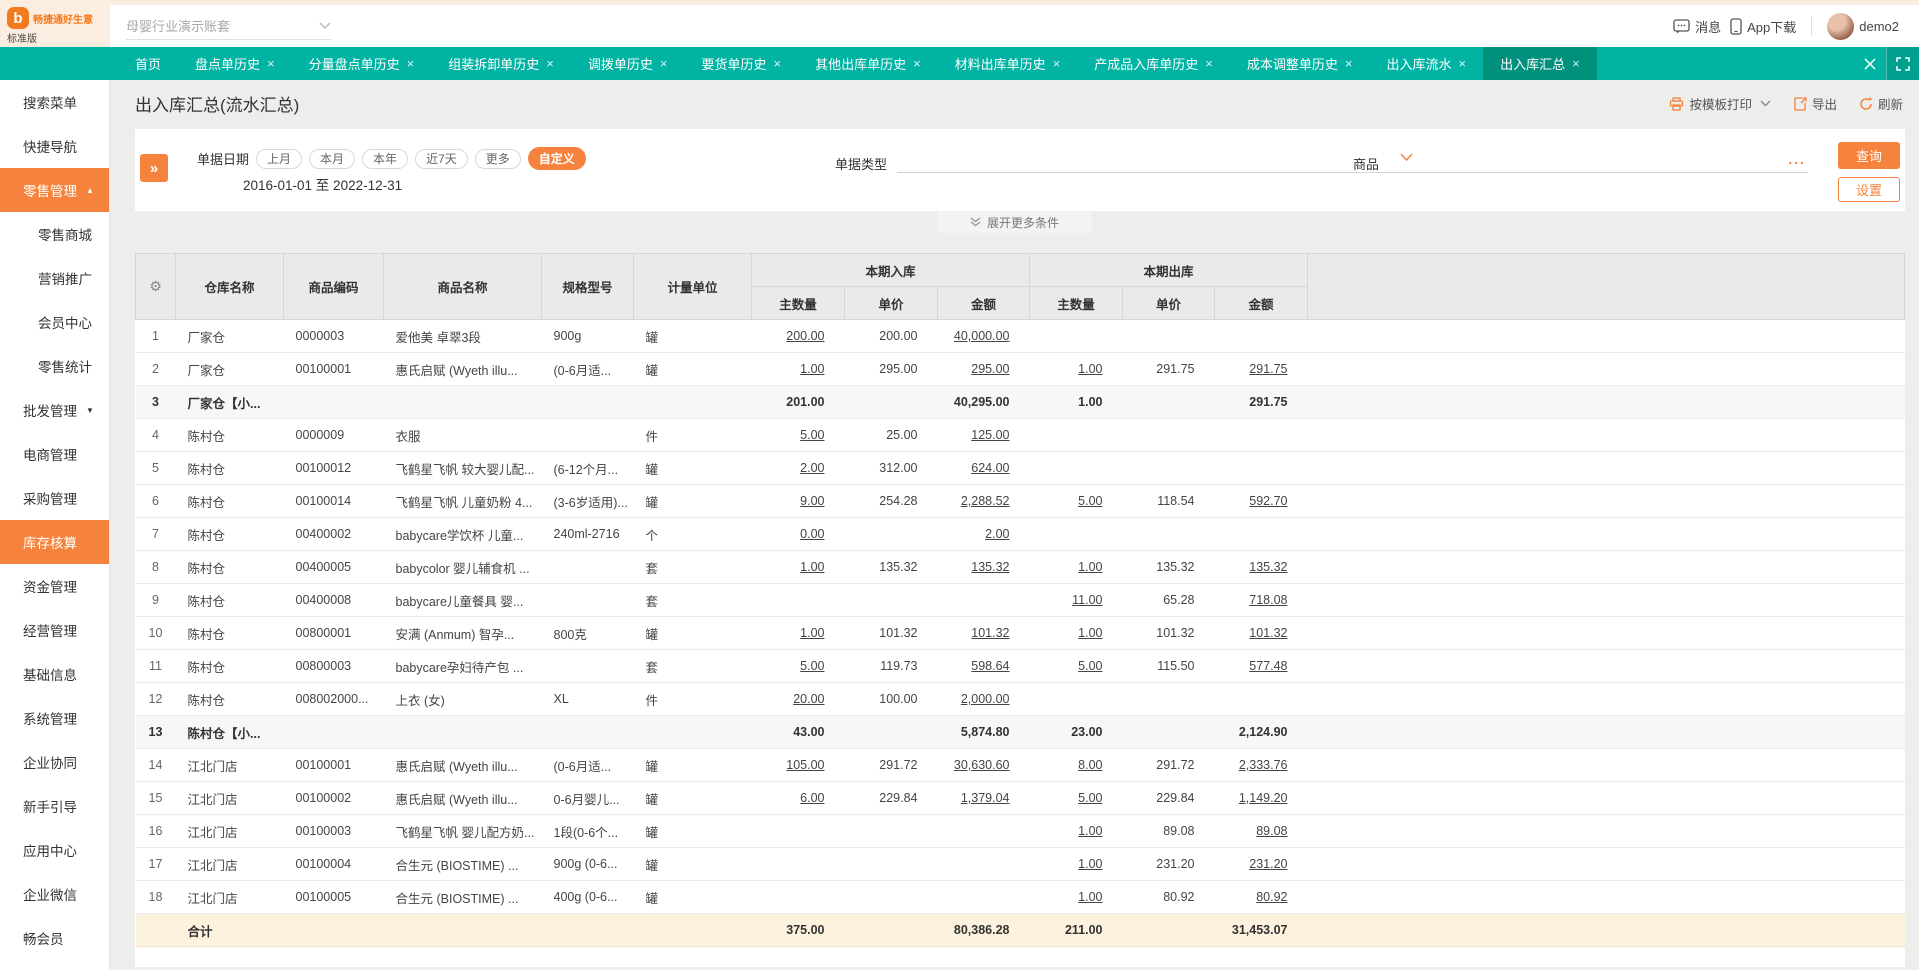 This screenshot has height=970, width=1919. Describe the element at coordinates (148, 63) in the screenshot. I see `tab-首页: 首页` at that location.